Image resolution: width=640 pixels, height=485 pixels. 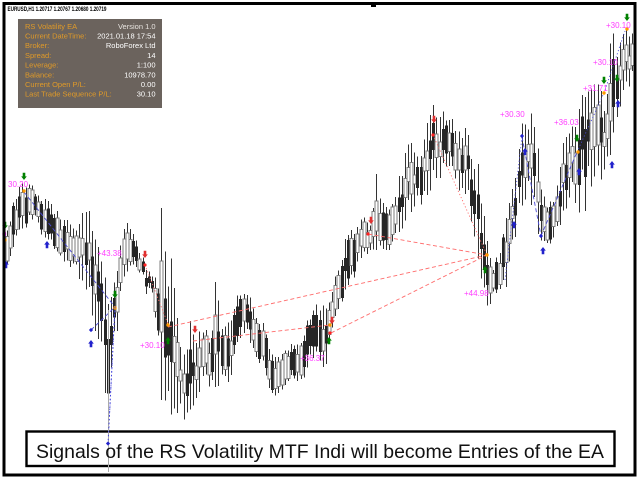 I want to click on svg-text: 30.10, so click(x=146, y=94).